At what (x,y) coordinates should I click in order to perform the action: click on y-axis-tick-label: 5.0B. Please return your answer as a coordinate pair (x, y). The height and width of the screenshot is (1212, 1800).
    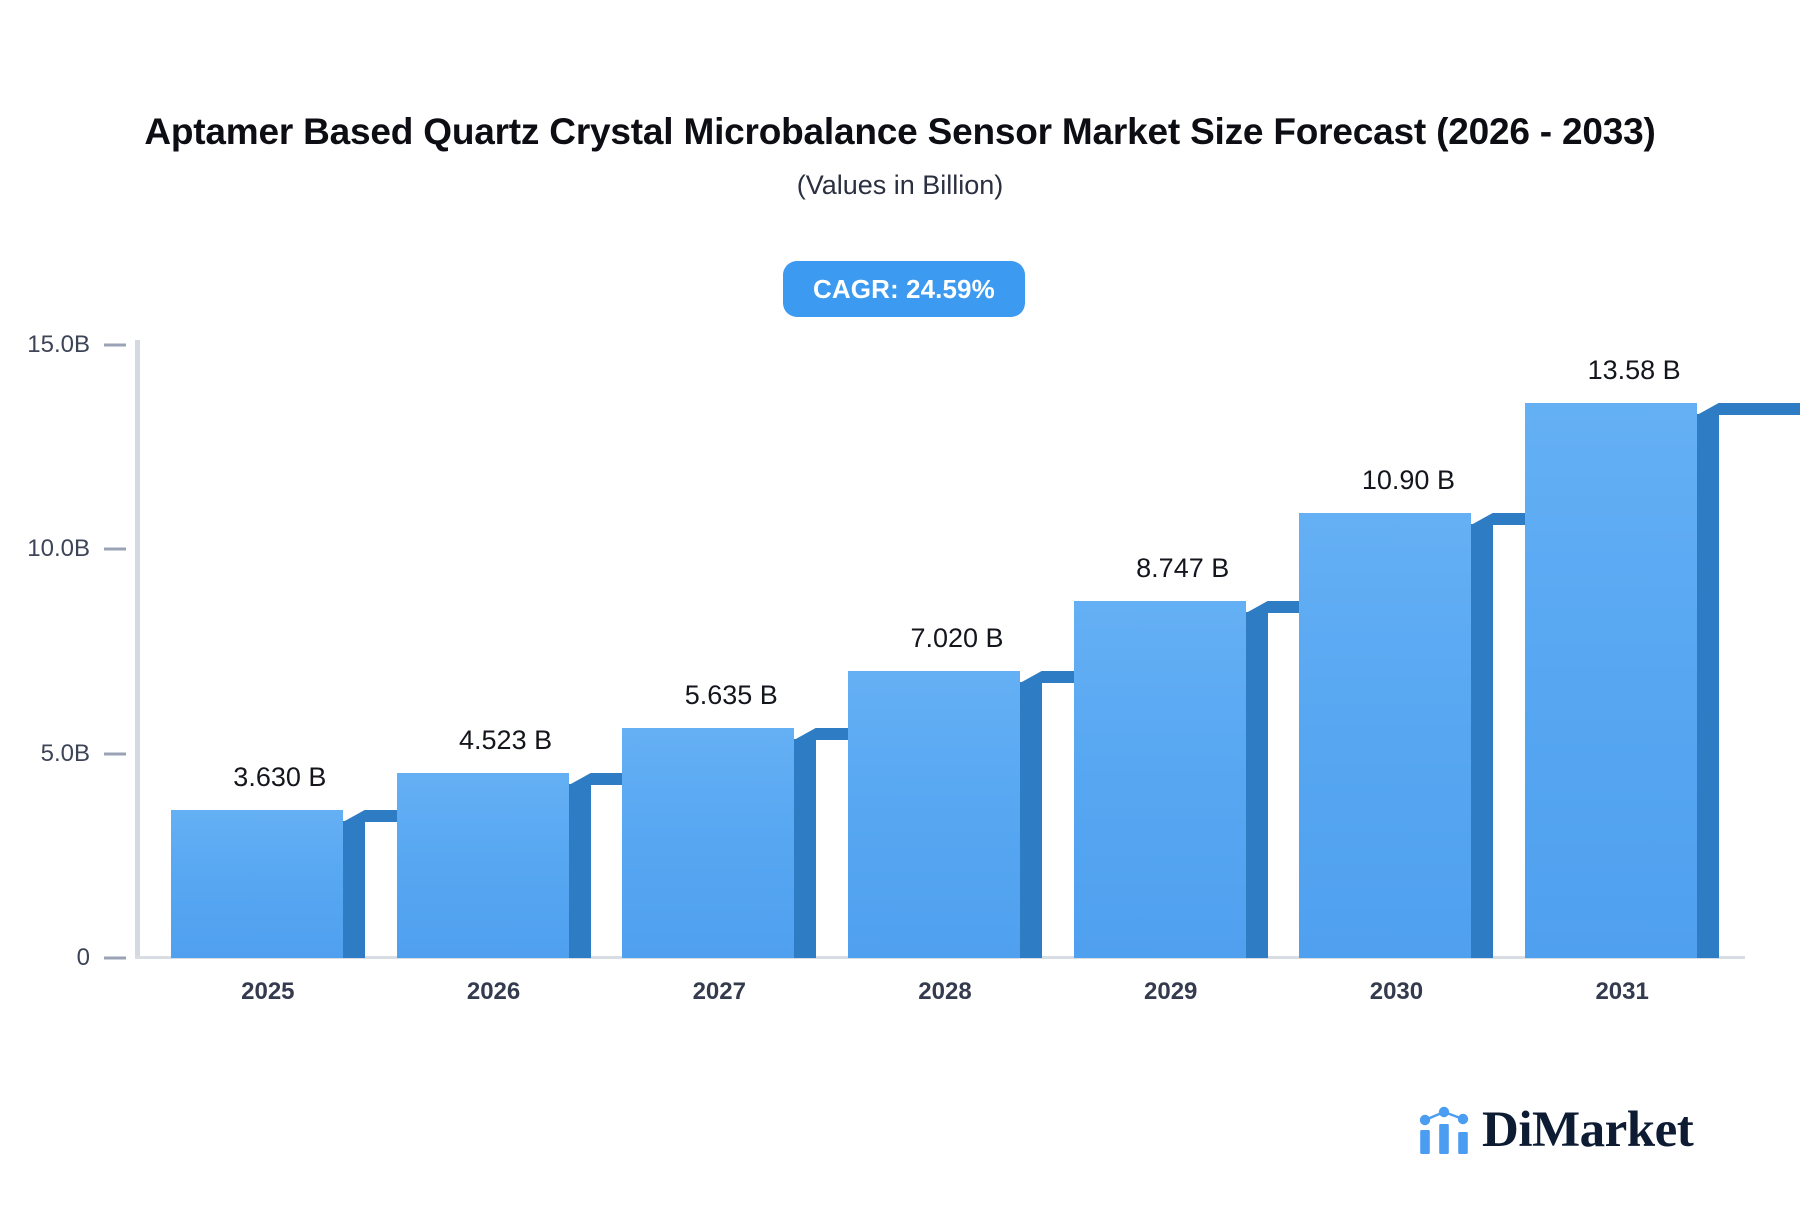
    Looking at the image, I should click on (65, 753).